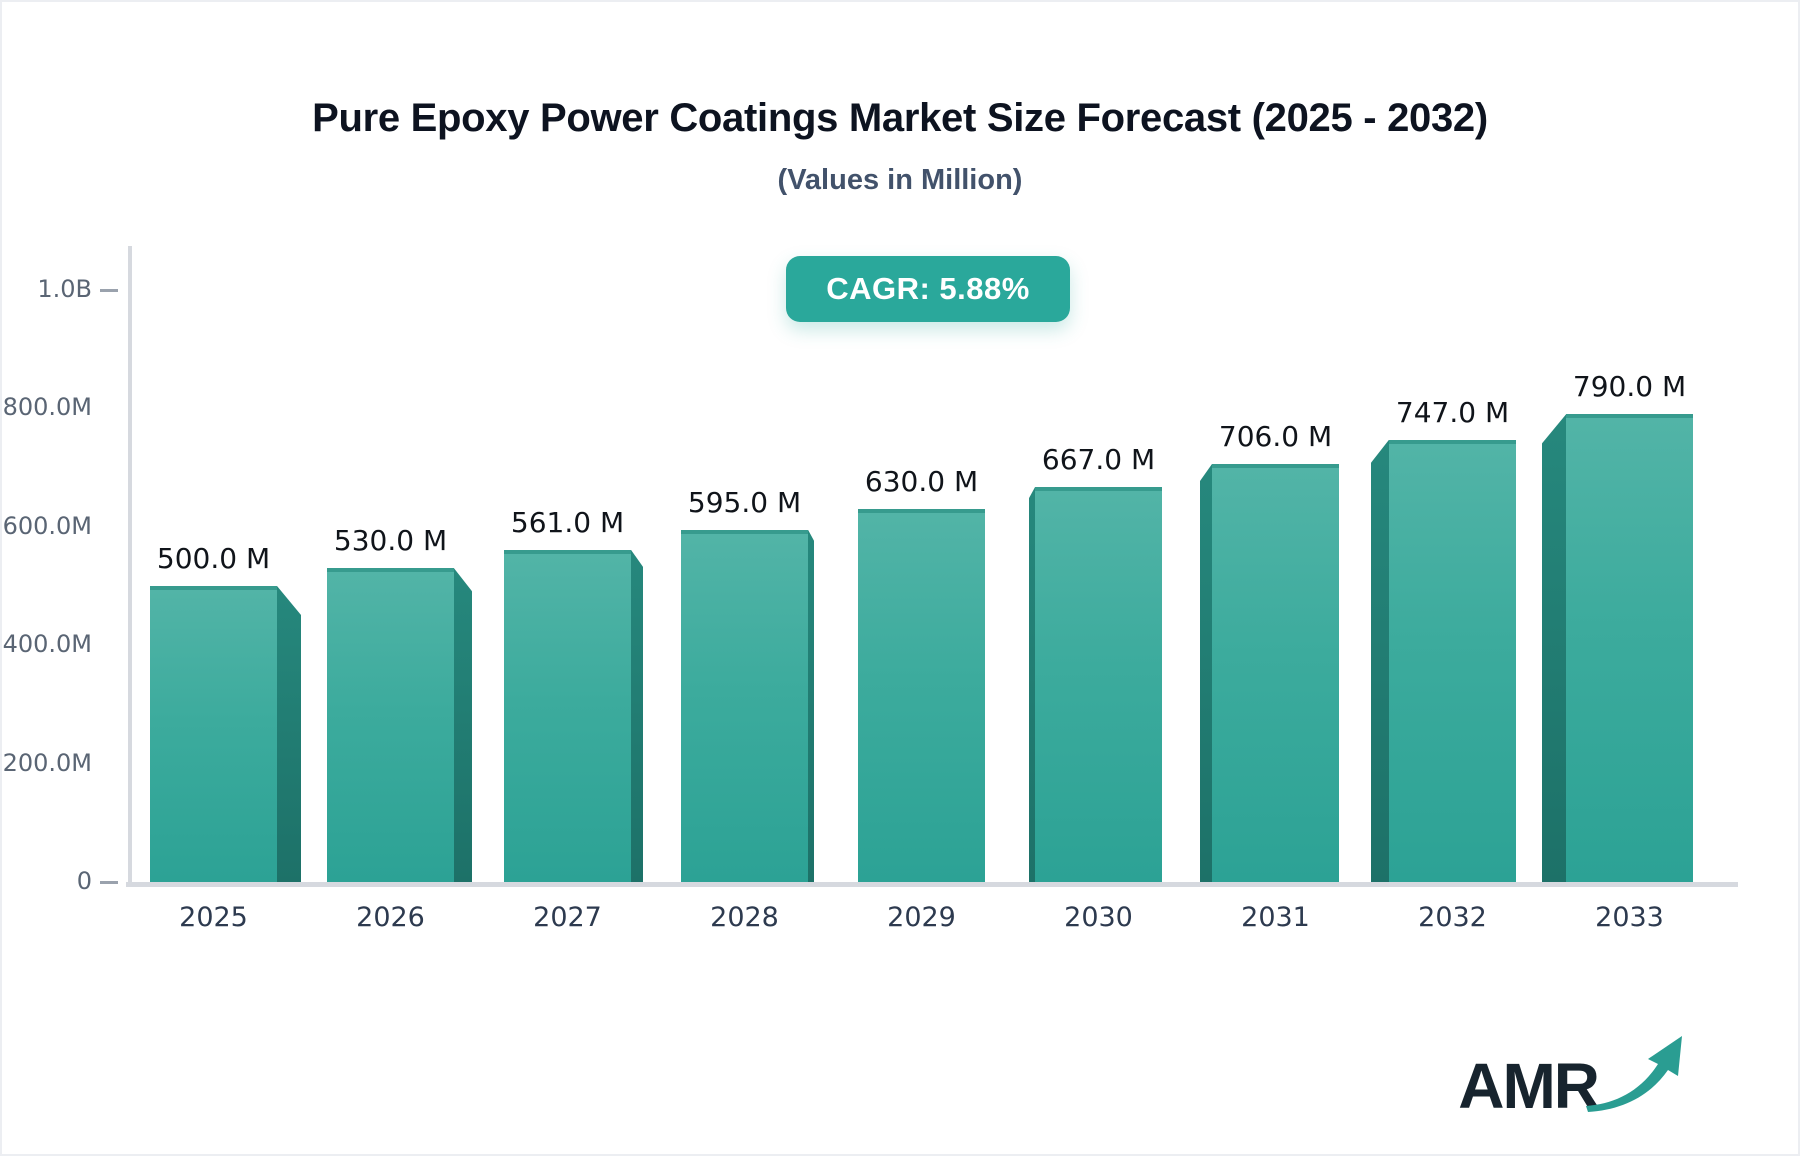 This screenshot has height=1156, width=1800. Describe the element at coordinates (1554, 648) in the screenshot. I see `bar-side-panel-2033` at that location.